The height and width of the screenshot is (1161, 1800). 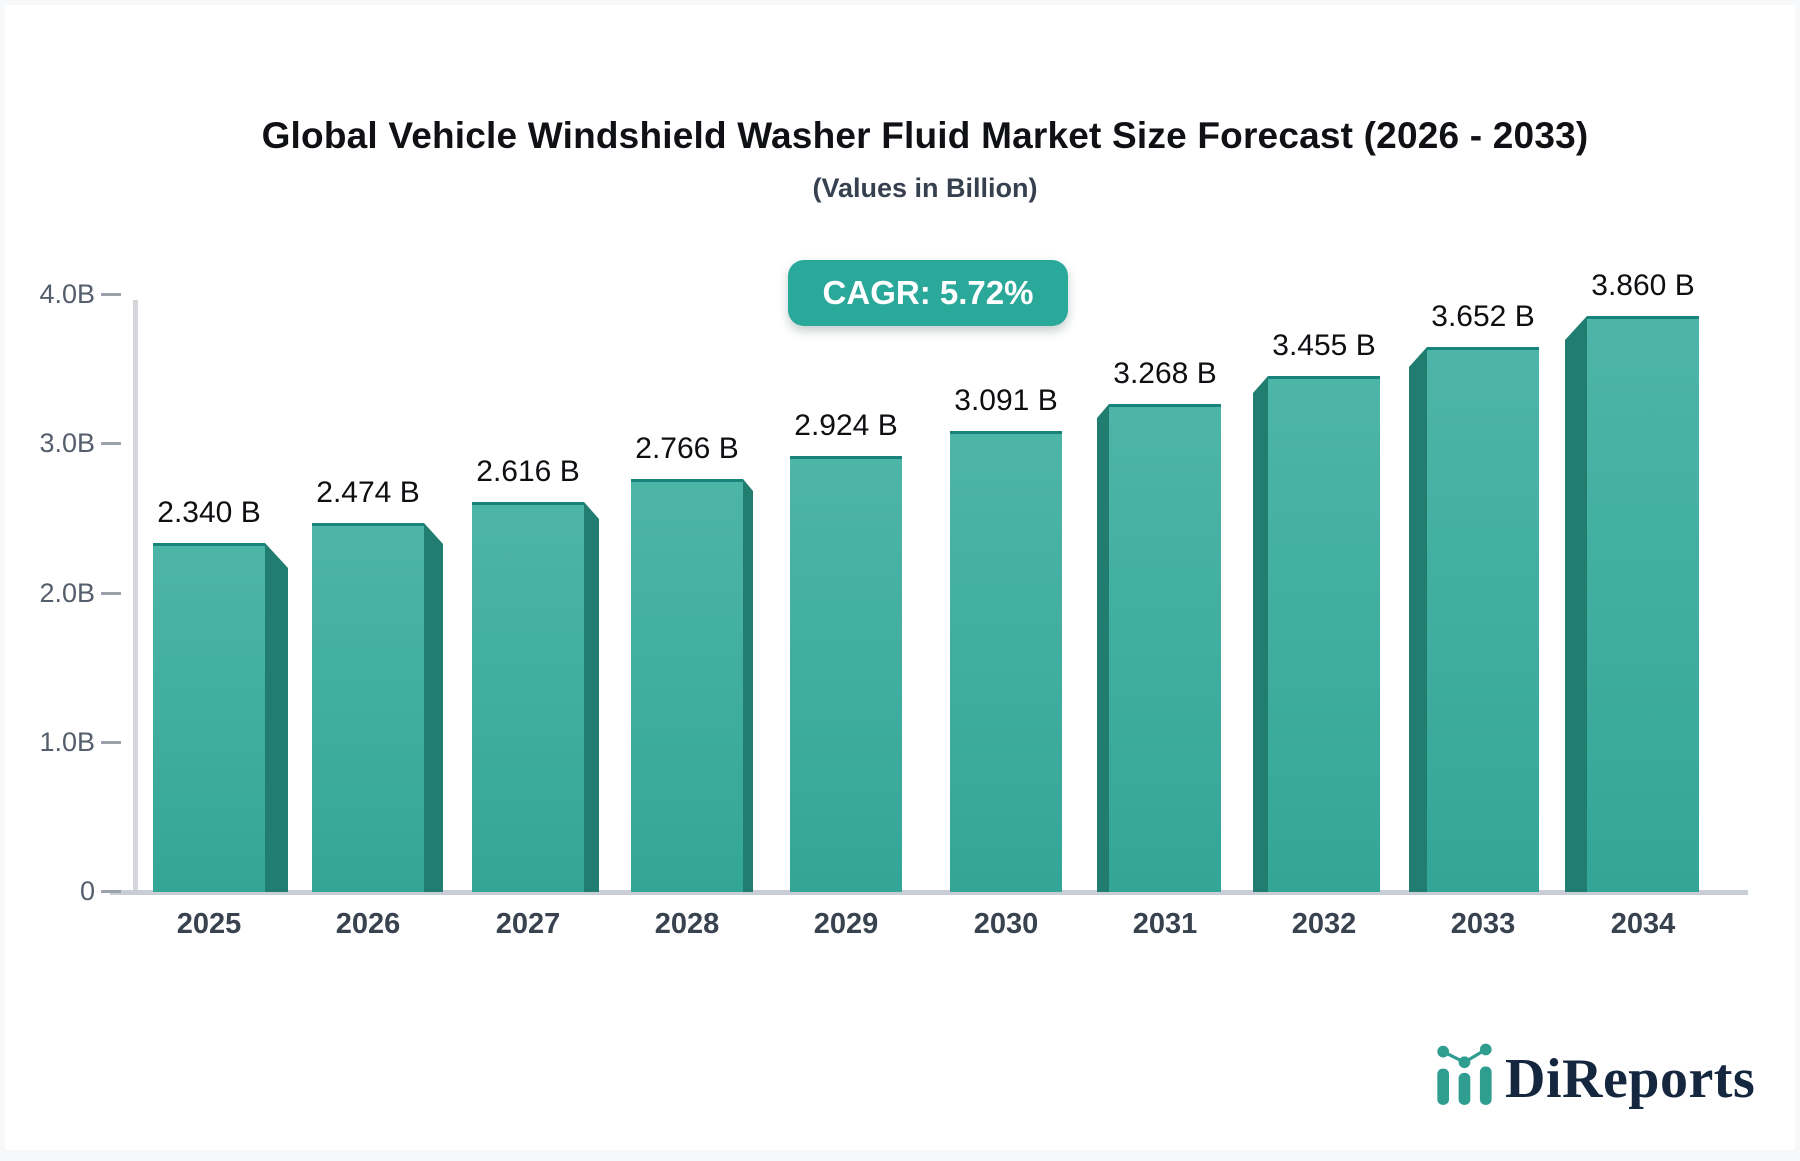 I want to click on cagr-badge: CAGR: 5.72%, so click(x=928, y=293).